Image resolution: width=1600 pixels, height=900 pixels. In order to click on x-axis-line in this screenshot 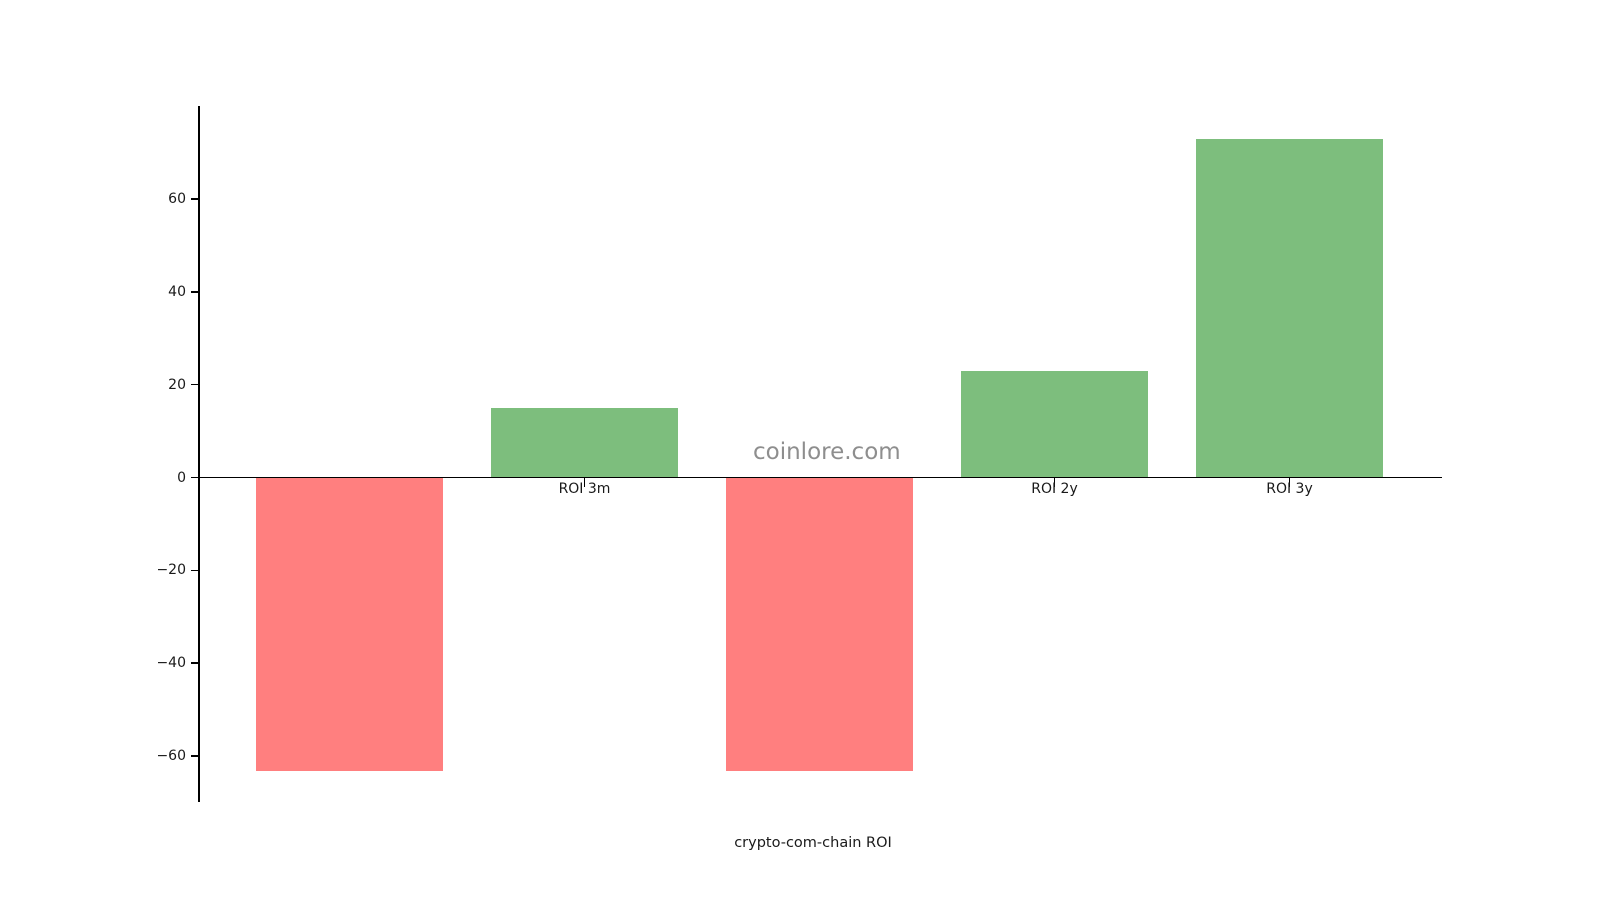, I will do `click(820, 477)`.